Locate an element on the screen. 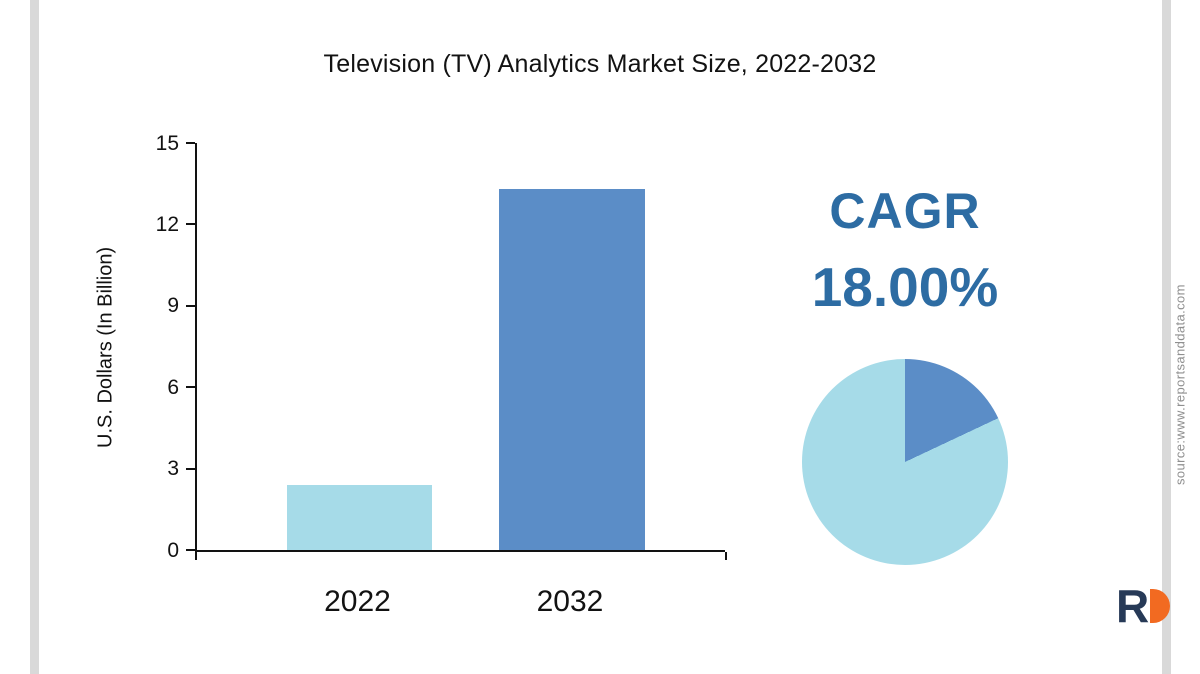 The image size is (1200, 674). bar-2022 is located at coordinates (359, 517).